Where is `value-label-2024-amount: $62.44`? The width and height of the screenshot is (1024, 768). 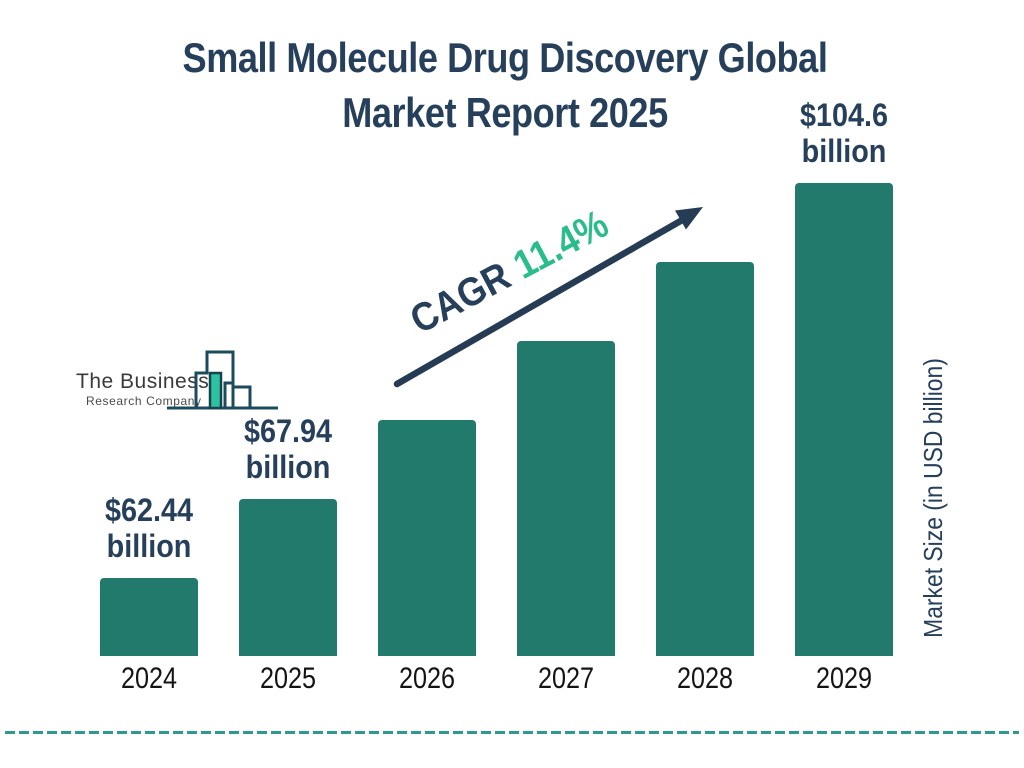
value-label-2024-amount: $62.44 is located at coordinates (149, 510).